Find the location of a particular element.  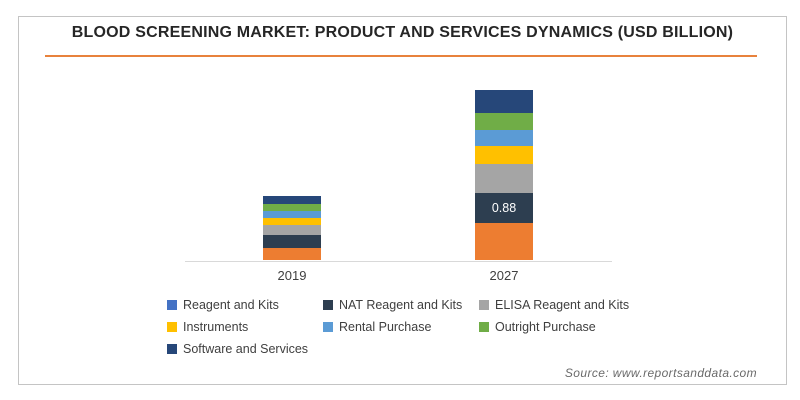

bar-segment-instruments-2027 is located at coordinates (504, 154).